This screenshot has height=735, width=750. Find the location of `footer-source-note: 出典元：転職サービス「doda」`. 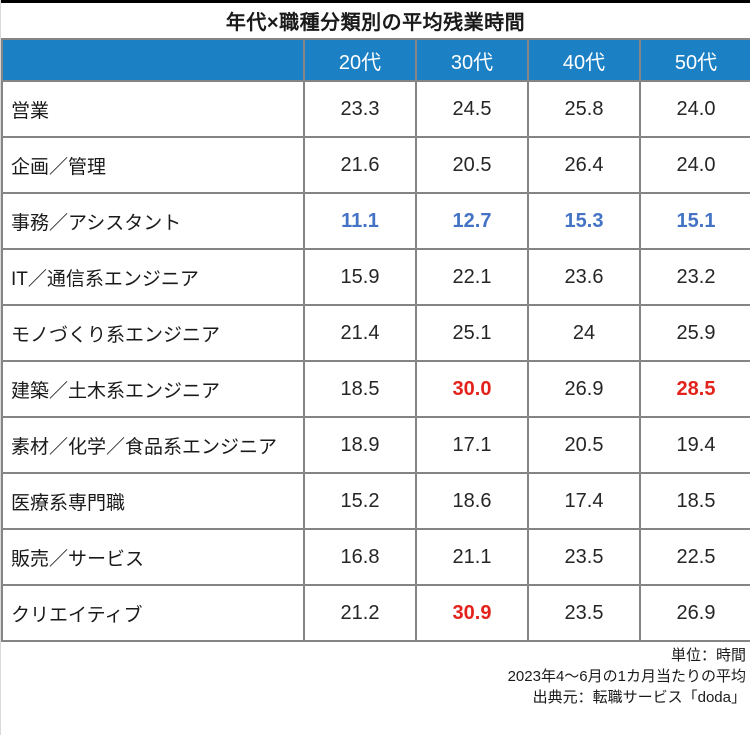

footer-source-note: 出典元：転職サービス「doda」 is located at coordinates (639, 697).